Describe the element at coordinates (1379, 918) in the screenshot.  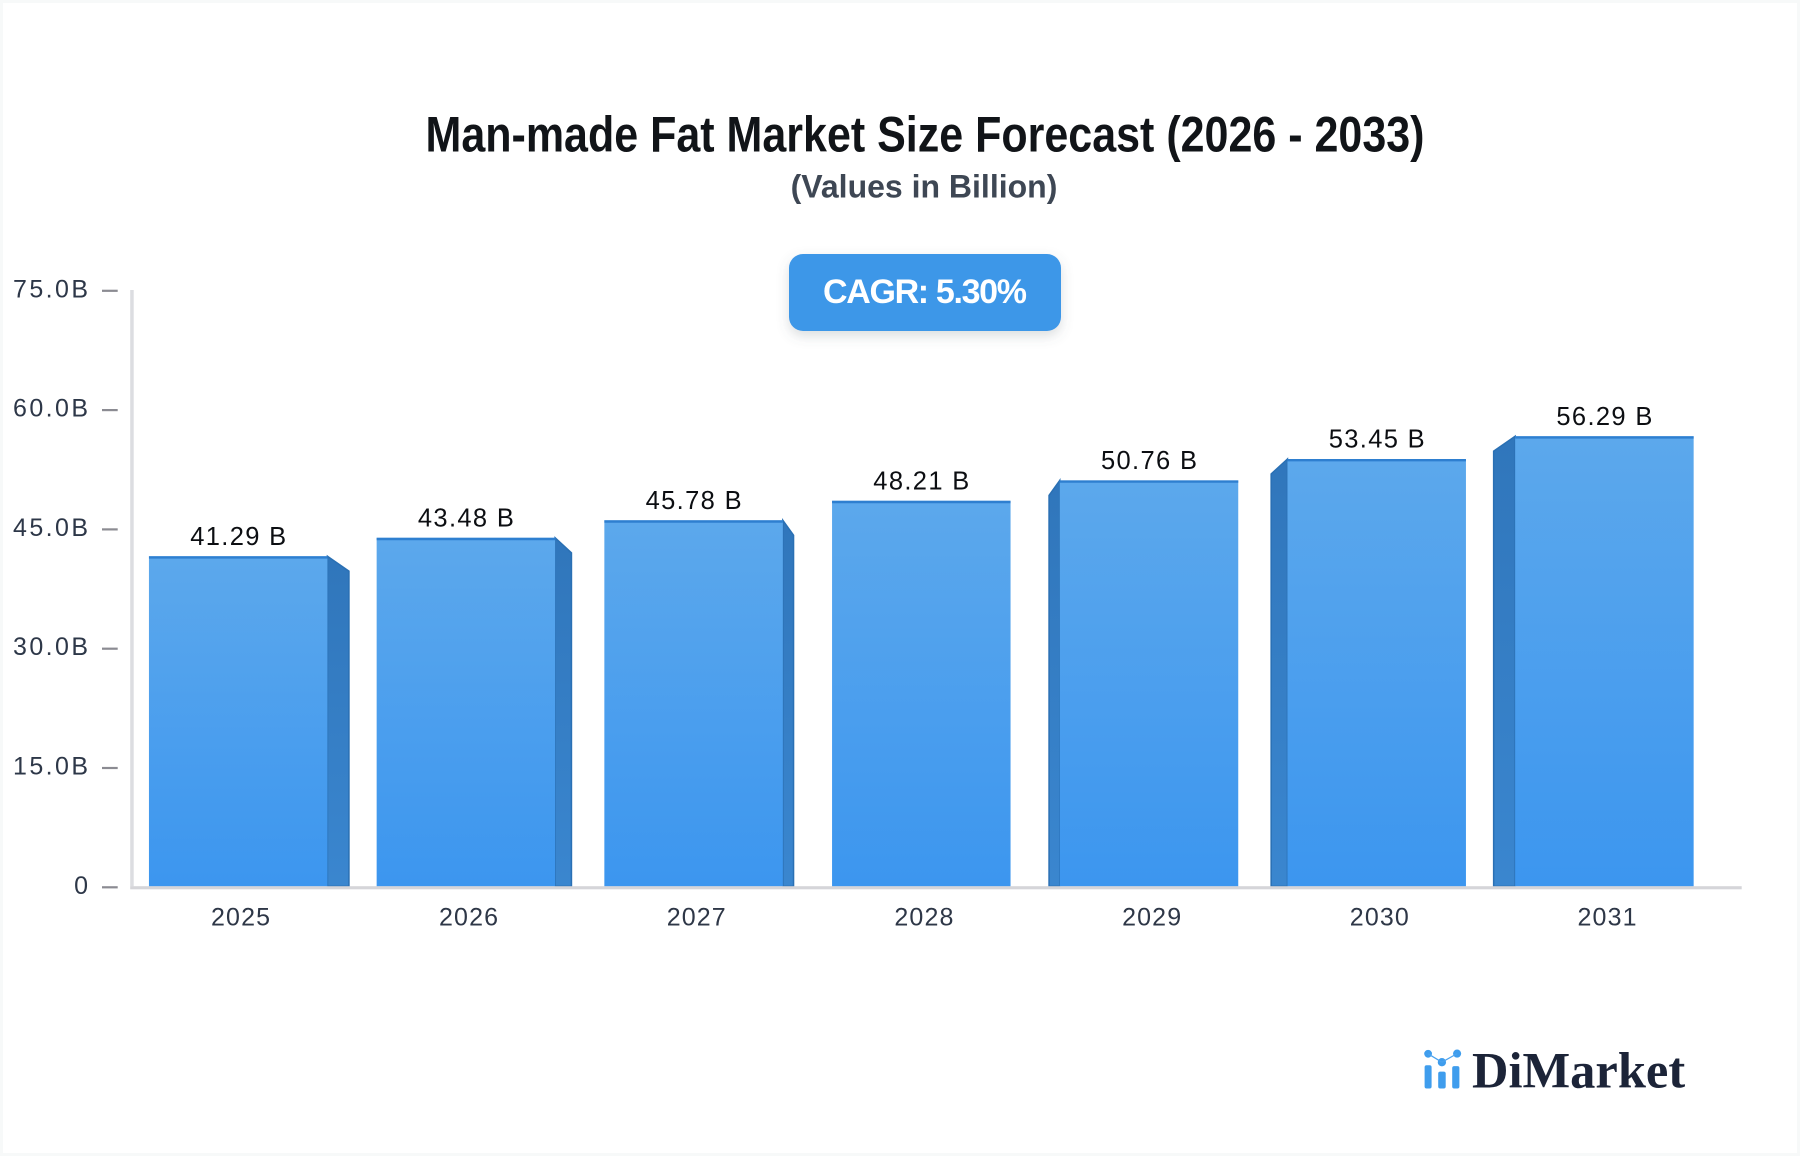
I see `svg-text: 2030` at that location.